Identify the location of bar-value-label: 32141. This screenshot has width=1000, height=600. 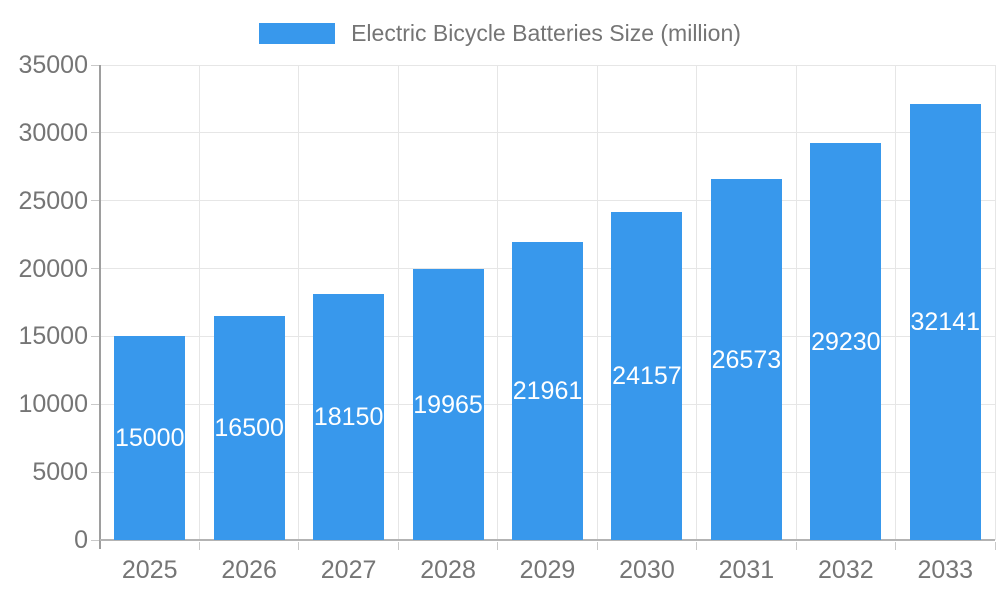
(945, 321).